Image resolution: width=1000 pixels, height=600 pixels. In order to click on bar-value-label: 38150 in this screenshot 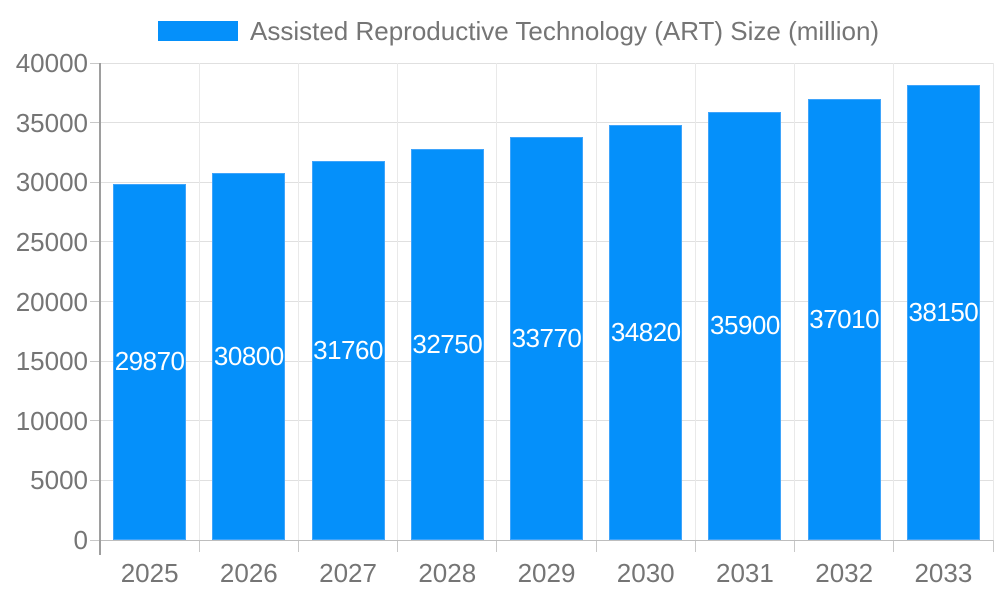, I will do `click(943, 312)`.